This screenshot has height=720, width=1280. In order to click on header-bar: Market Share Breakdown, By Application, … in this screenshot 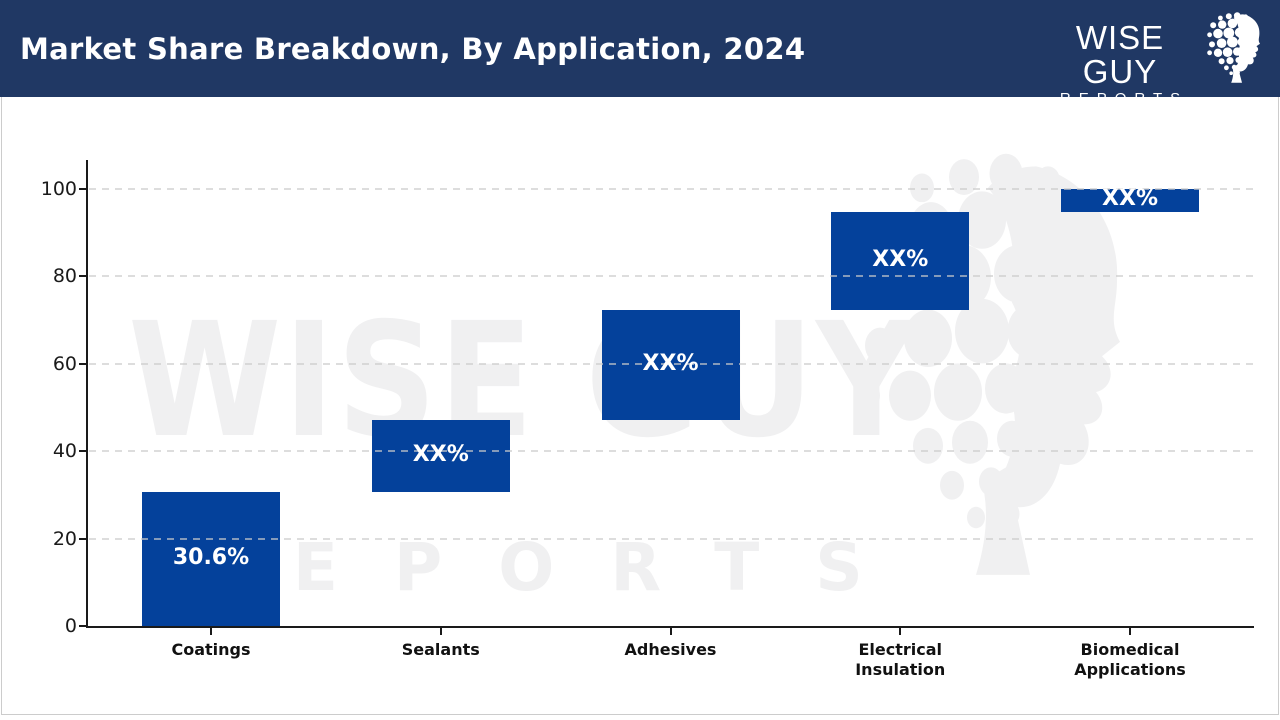, I will do `click(640, 53)`.